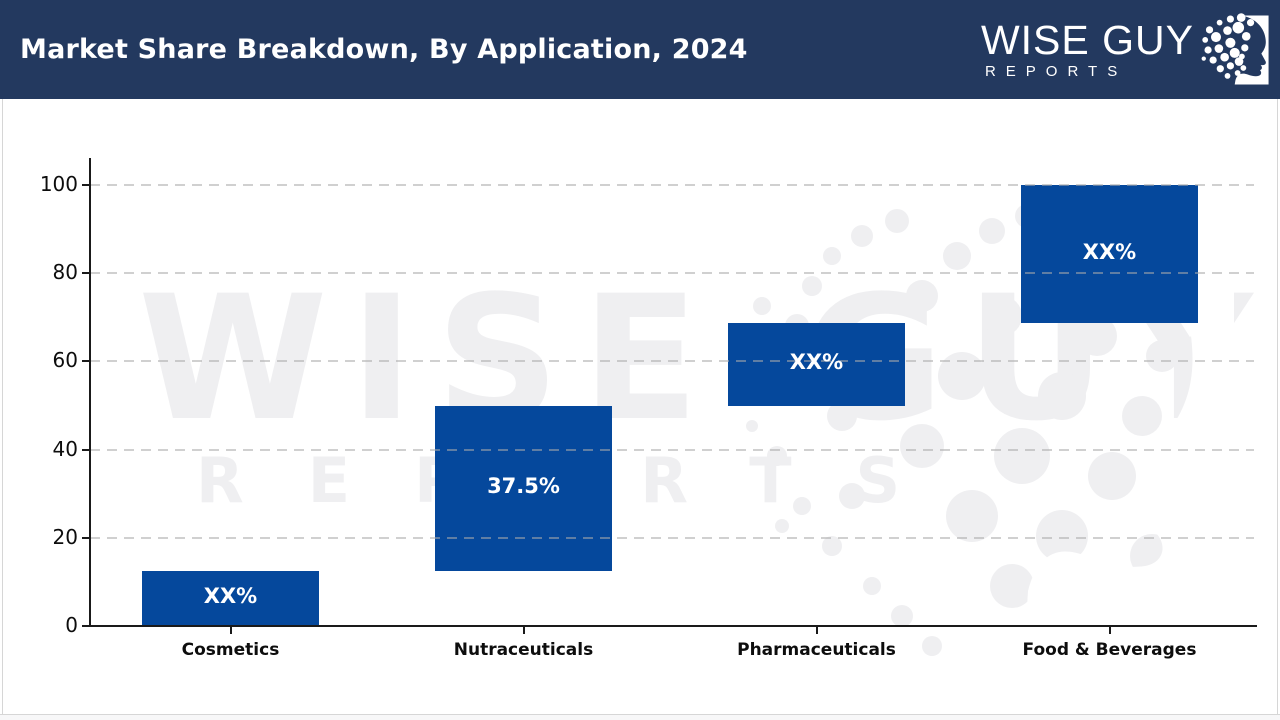 This screenshot has width=1280, height=720. What do you see at coordinates (2, 406) in the screenshot?
I see `frame-border-left` at bounding box center [2, 406].